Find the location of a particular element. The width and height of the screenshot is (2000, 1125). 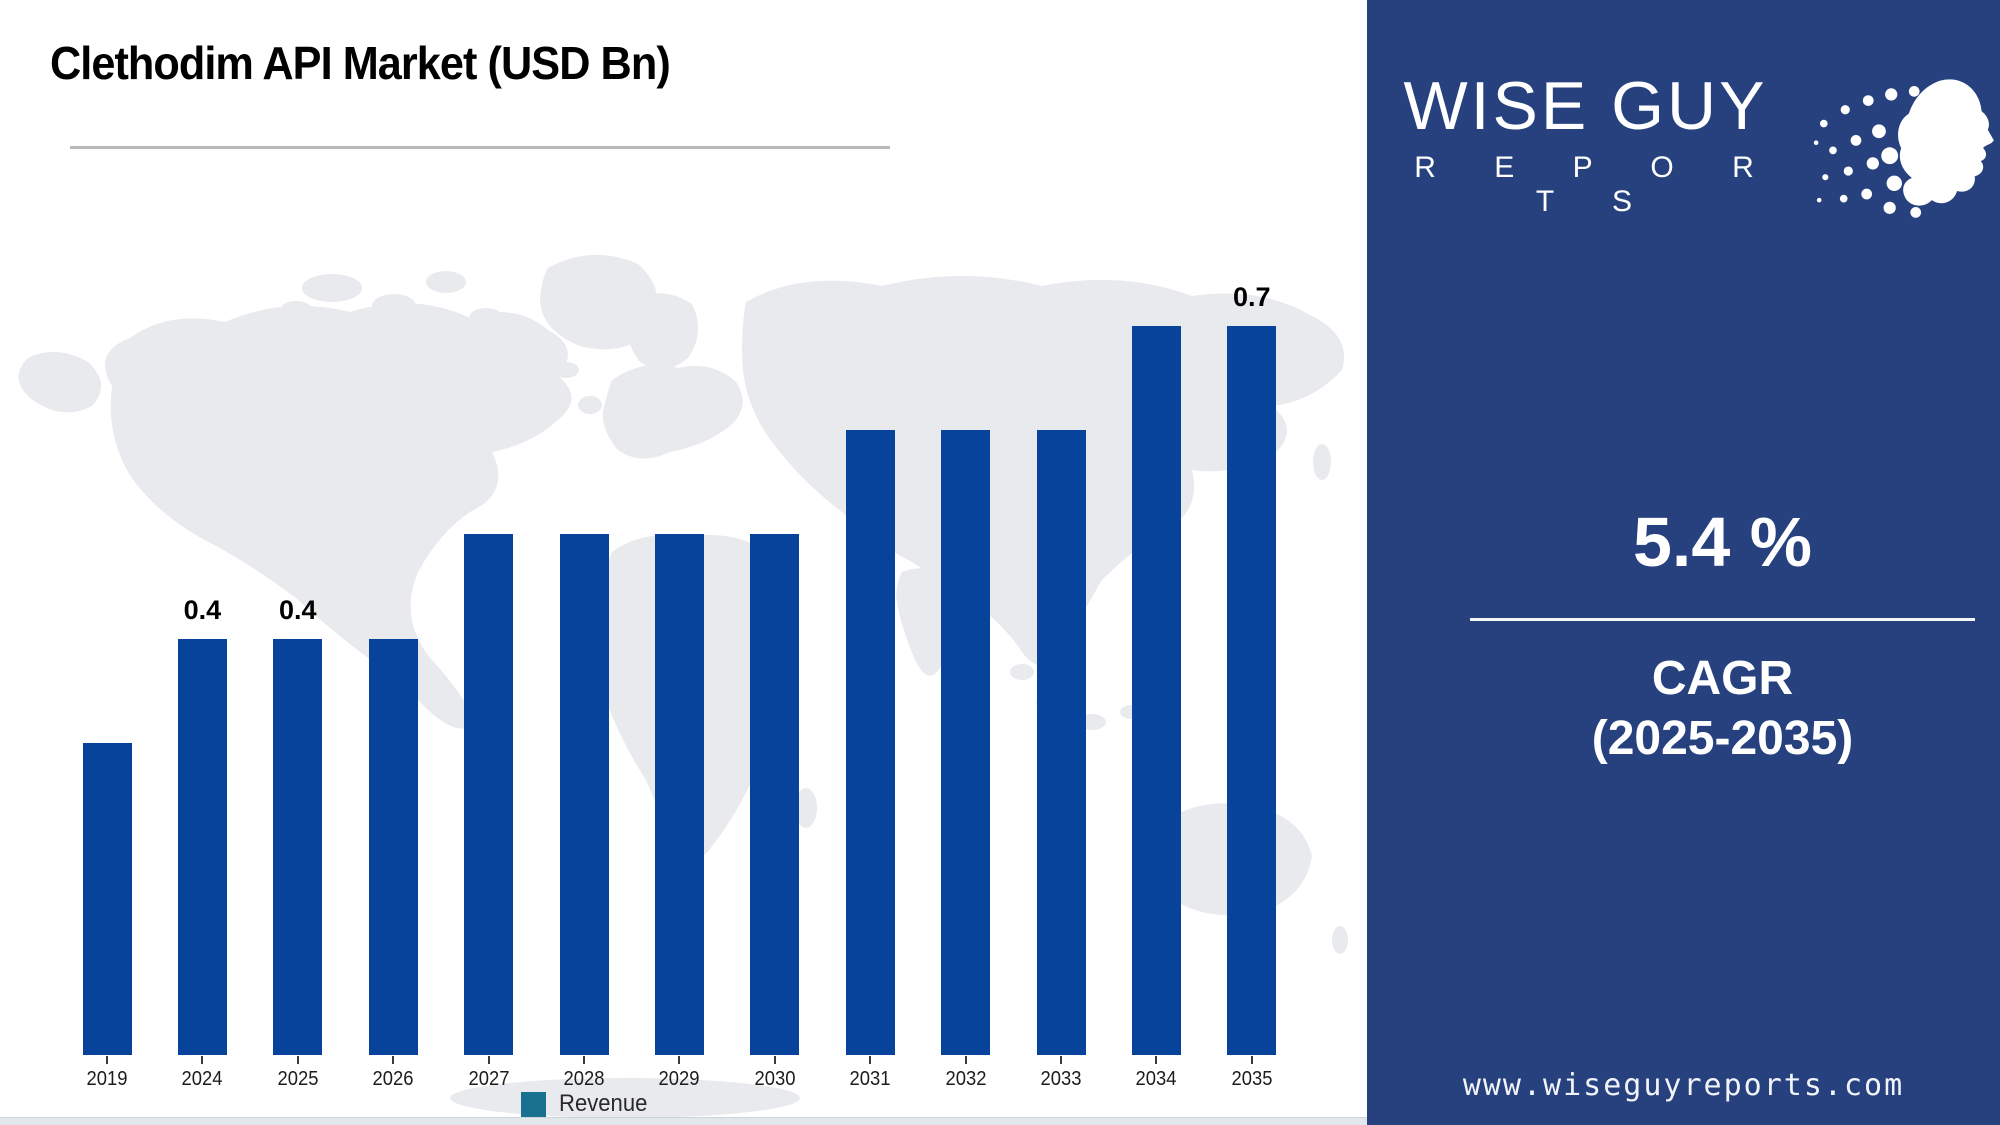

bar-2032 is located at coordinates (966, 742).